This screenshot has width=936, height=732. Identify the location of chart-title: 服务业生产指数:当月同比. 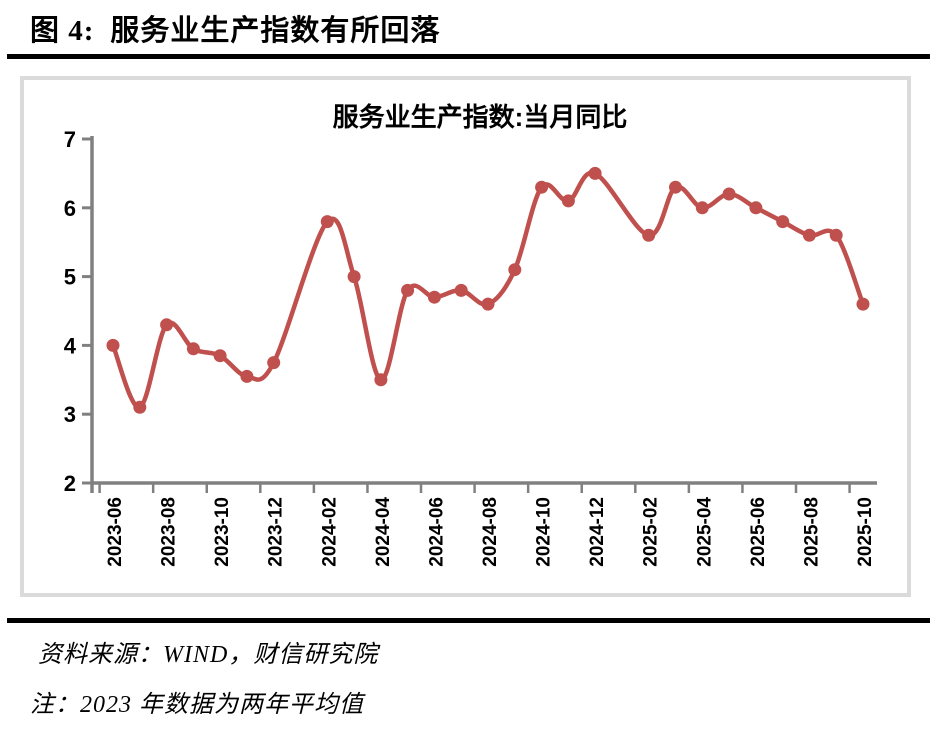
(480, 117).